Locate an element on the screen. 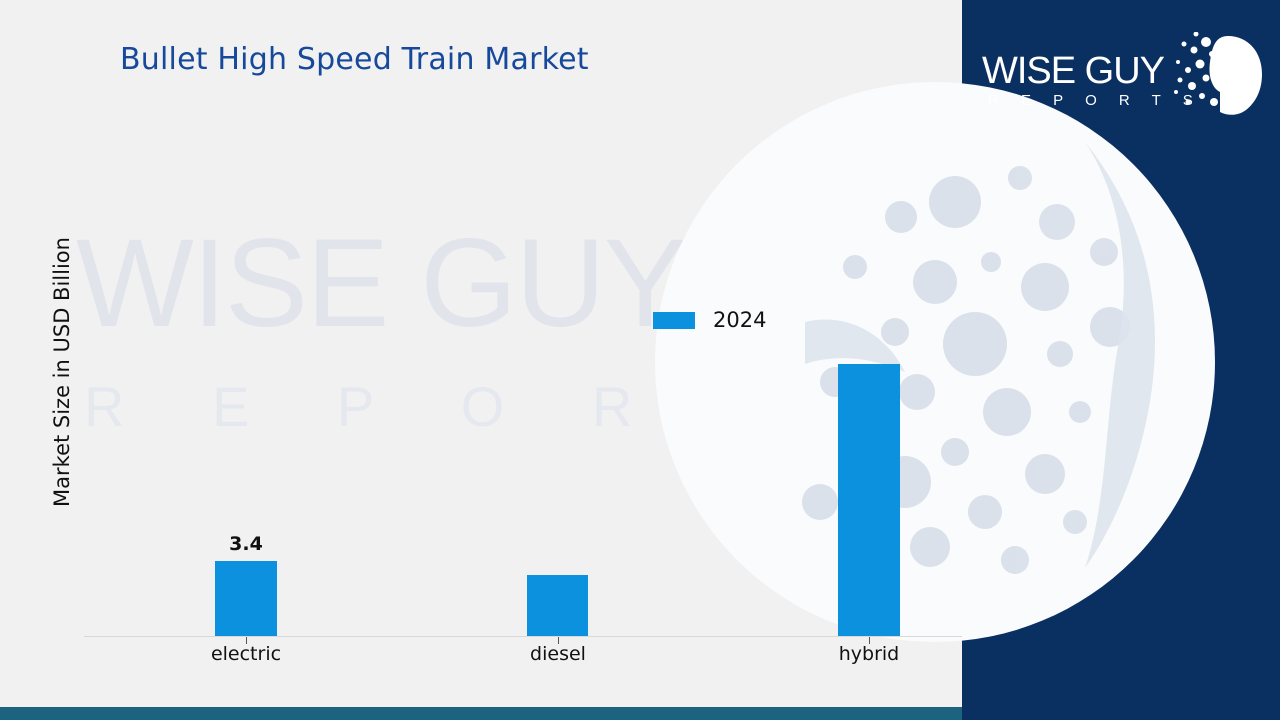 The image size is (1280, 720). logo-wordmark: WISE GUY is located at coordinates (1073, 71).